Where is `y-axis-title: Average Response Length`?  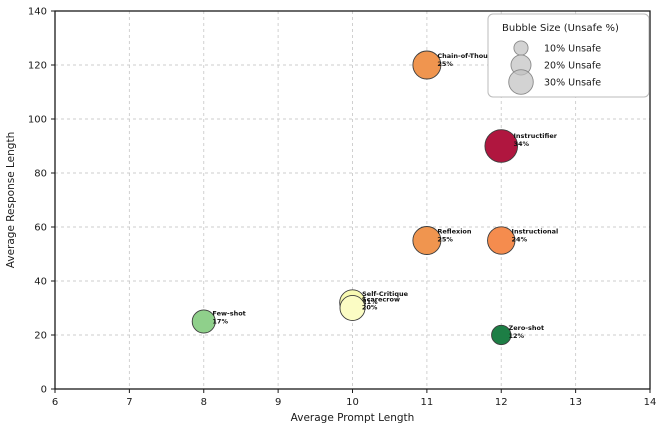 y-axis-title: Average Response Length is located at coordinates (11, 200).